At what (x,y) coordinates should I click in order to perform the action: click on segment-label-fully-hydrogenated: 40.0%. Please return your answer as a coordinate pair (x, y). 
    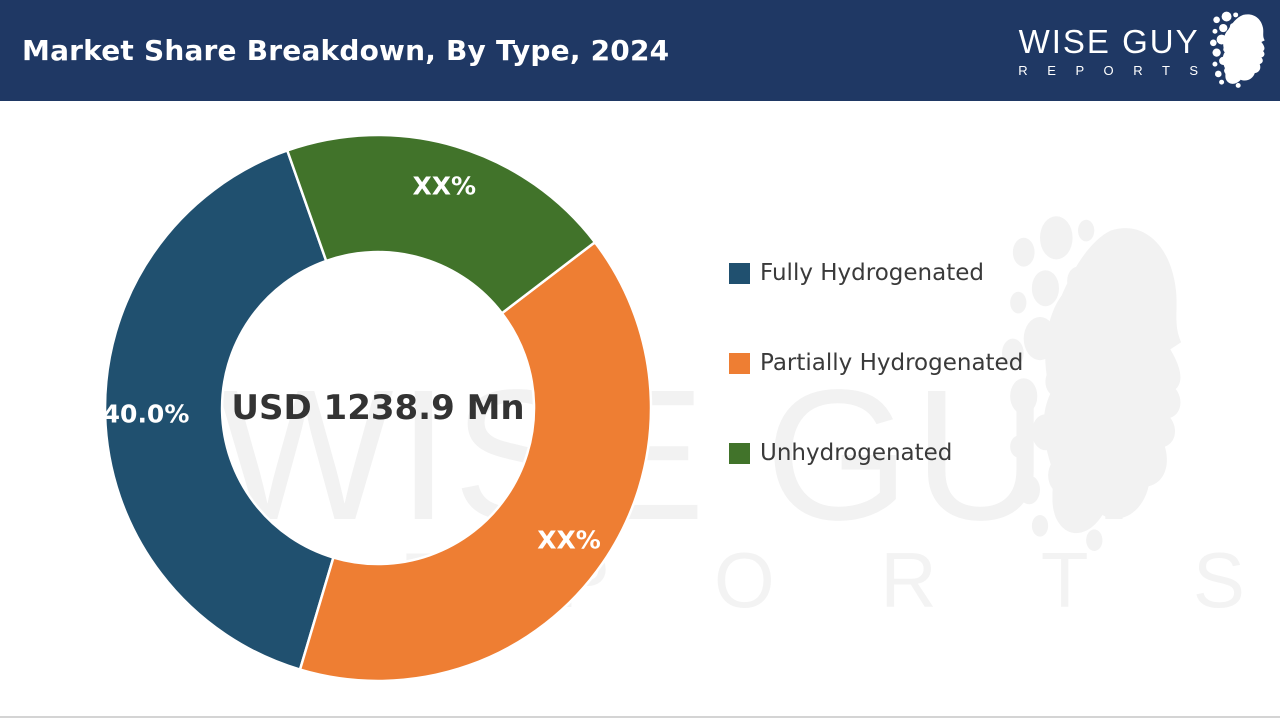
    Looking at the image, I should click on (146, 414).